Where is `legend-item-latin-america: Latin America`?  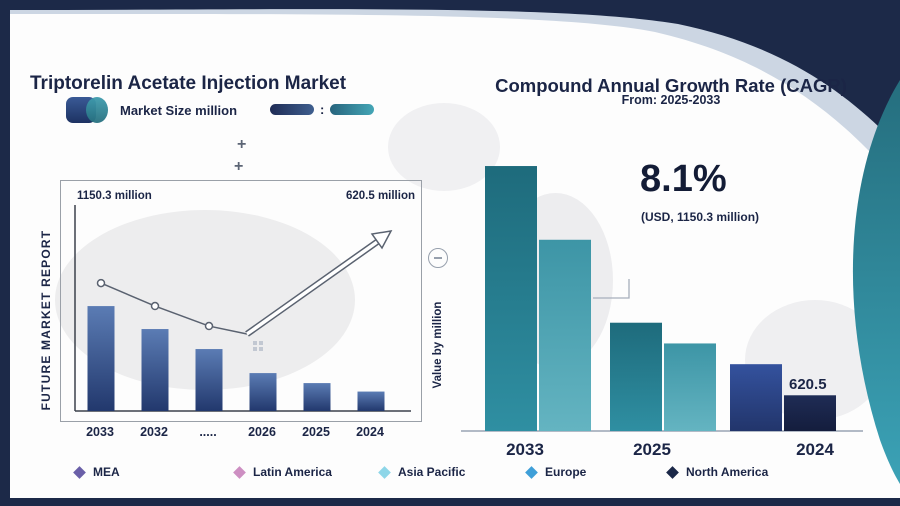 legend-item-latin-america: Latin America is located at coordinates (282, 472).